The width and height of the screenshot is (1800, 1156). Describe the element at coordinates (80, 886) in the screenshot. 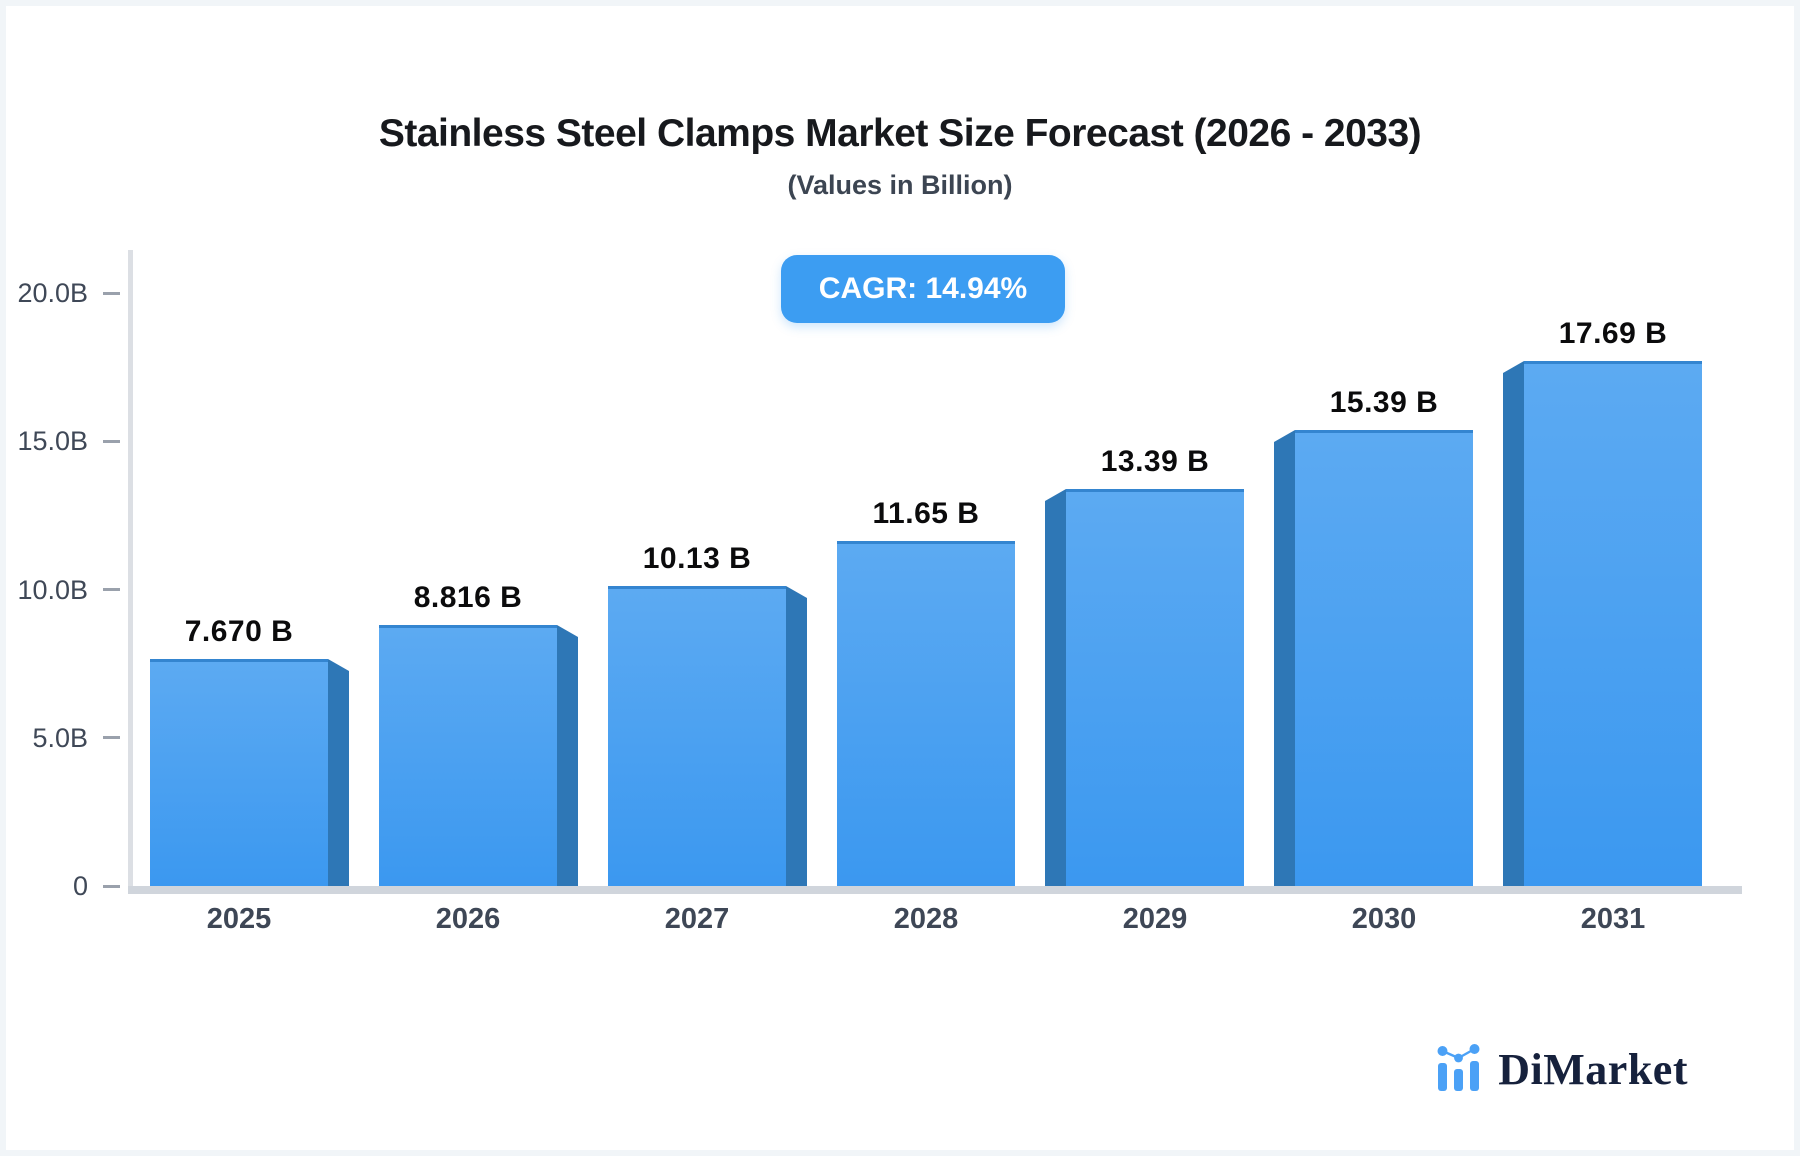

I see `y-tick-label-0: 0` at that location.